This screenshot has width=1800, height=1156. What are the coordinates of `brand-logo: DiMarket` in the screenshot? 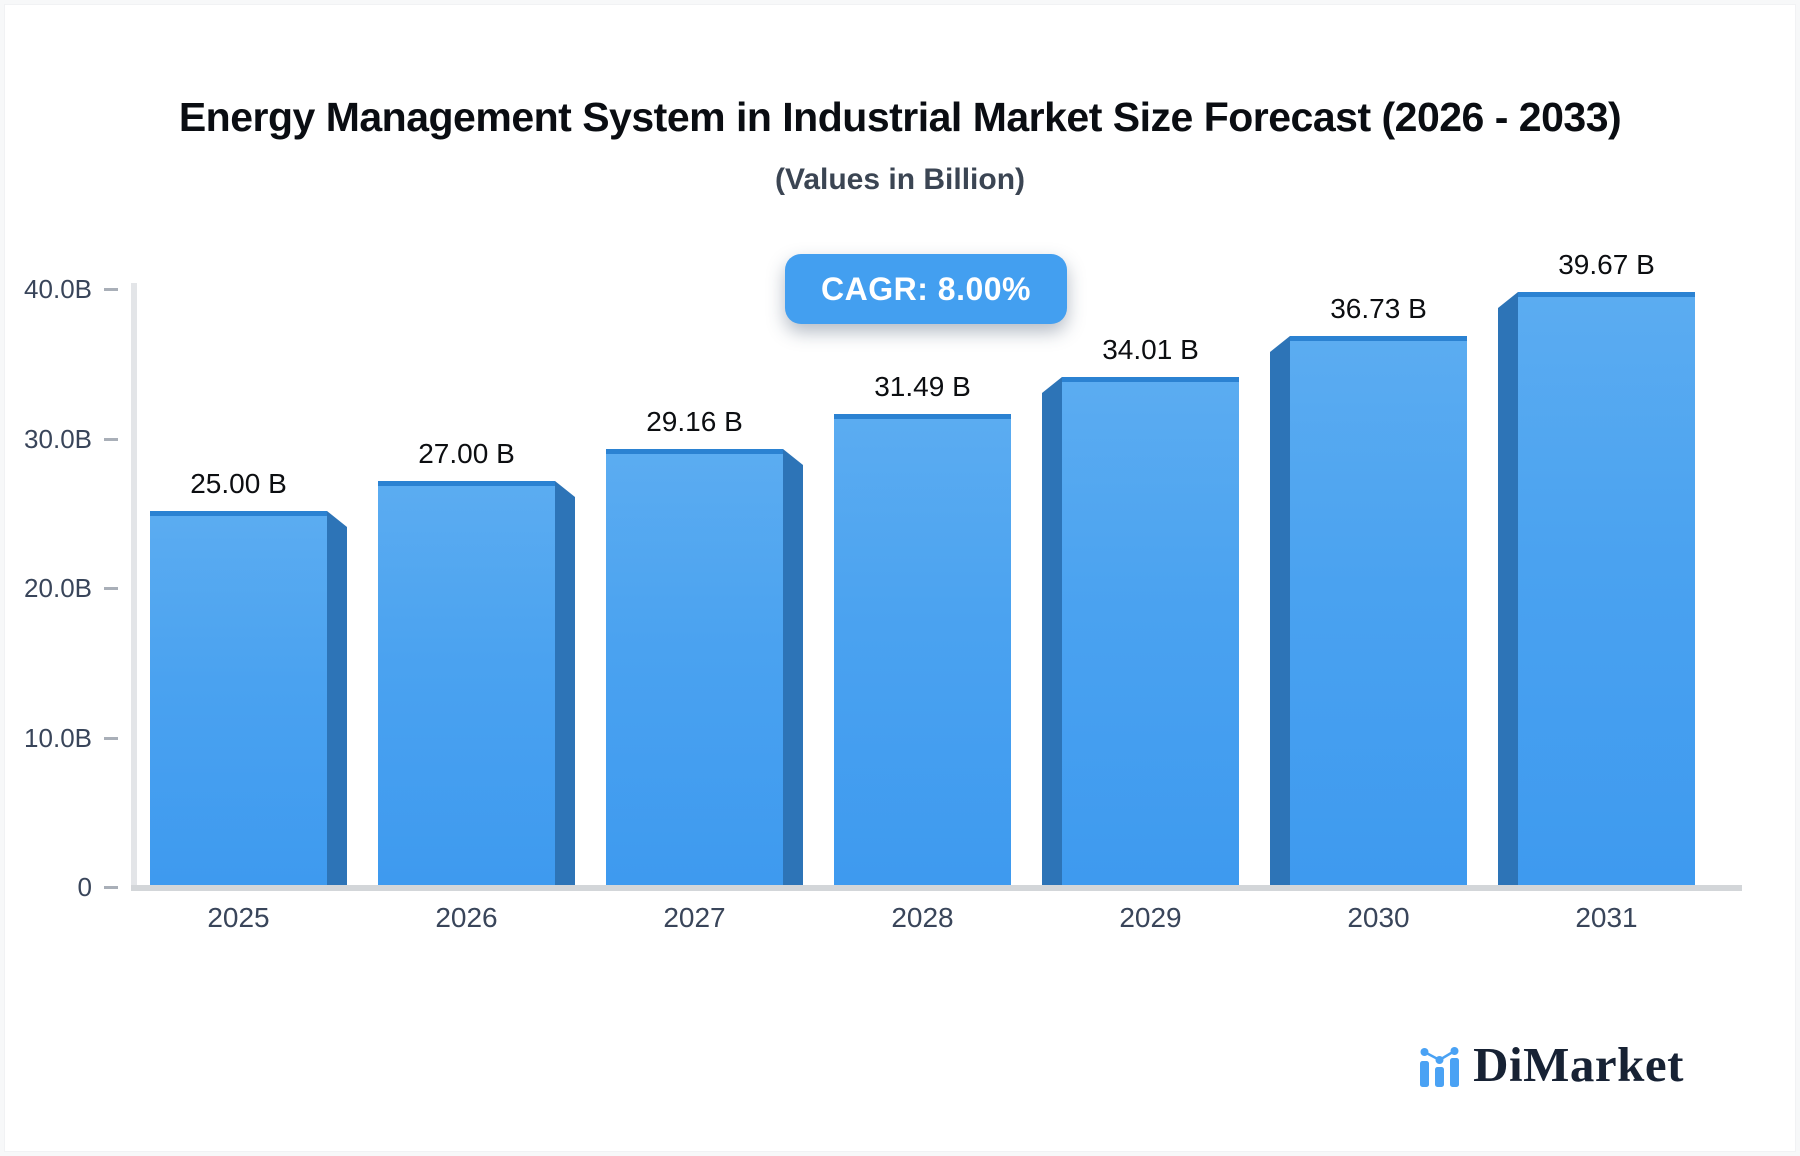 It's located at (1551, 1064).